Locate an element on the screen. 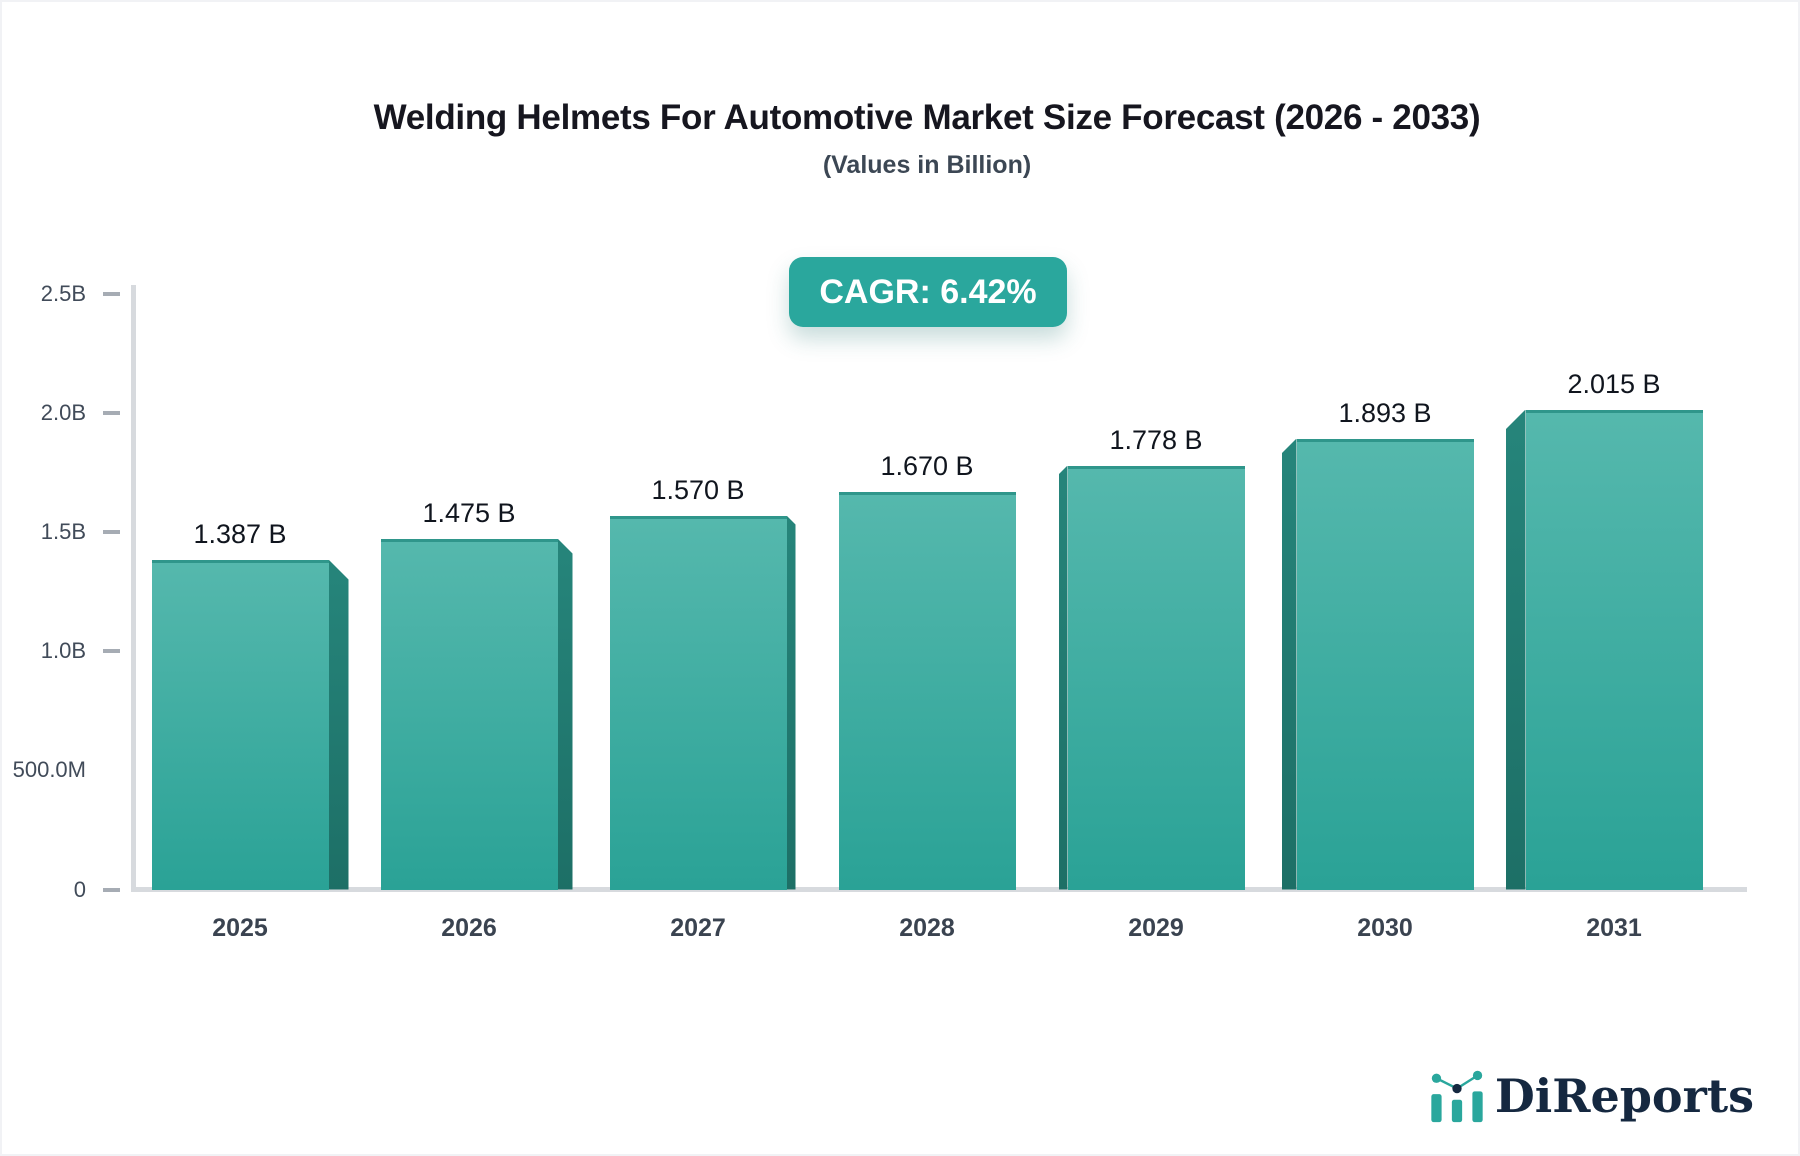  x-axis-label-2029: 2029 is located at coordinates (1156, 928).